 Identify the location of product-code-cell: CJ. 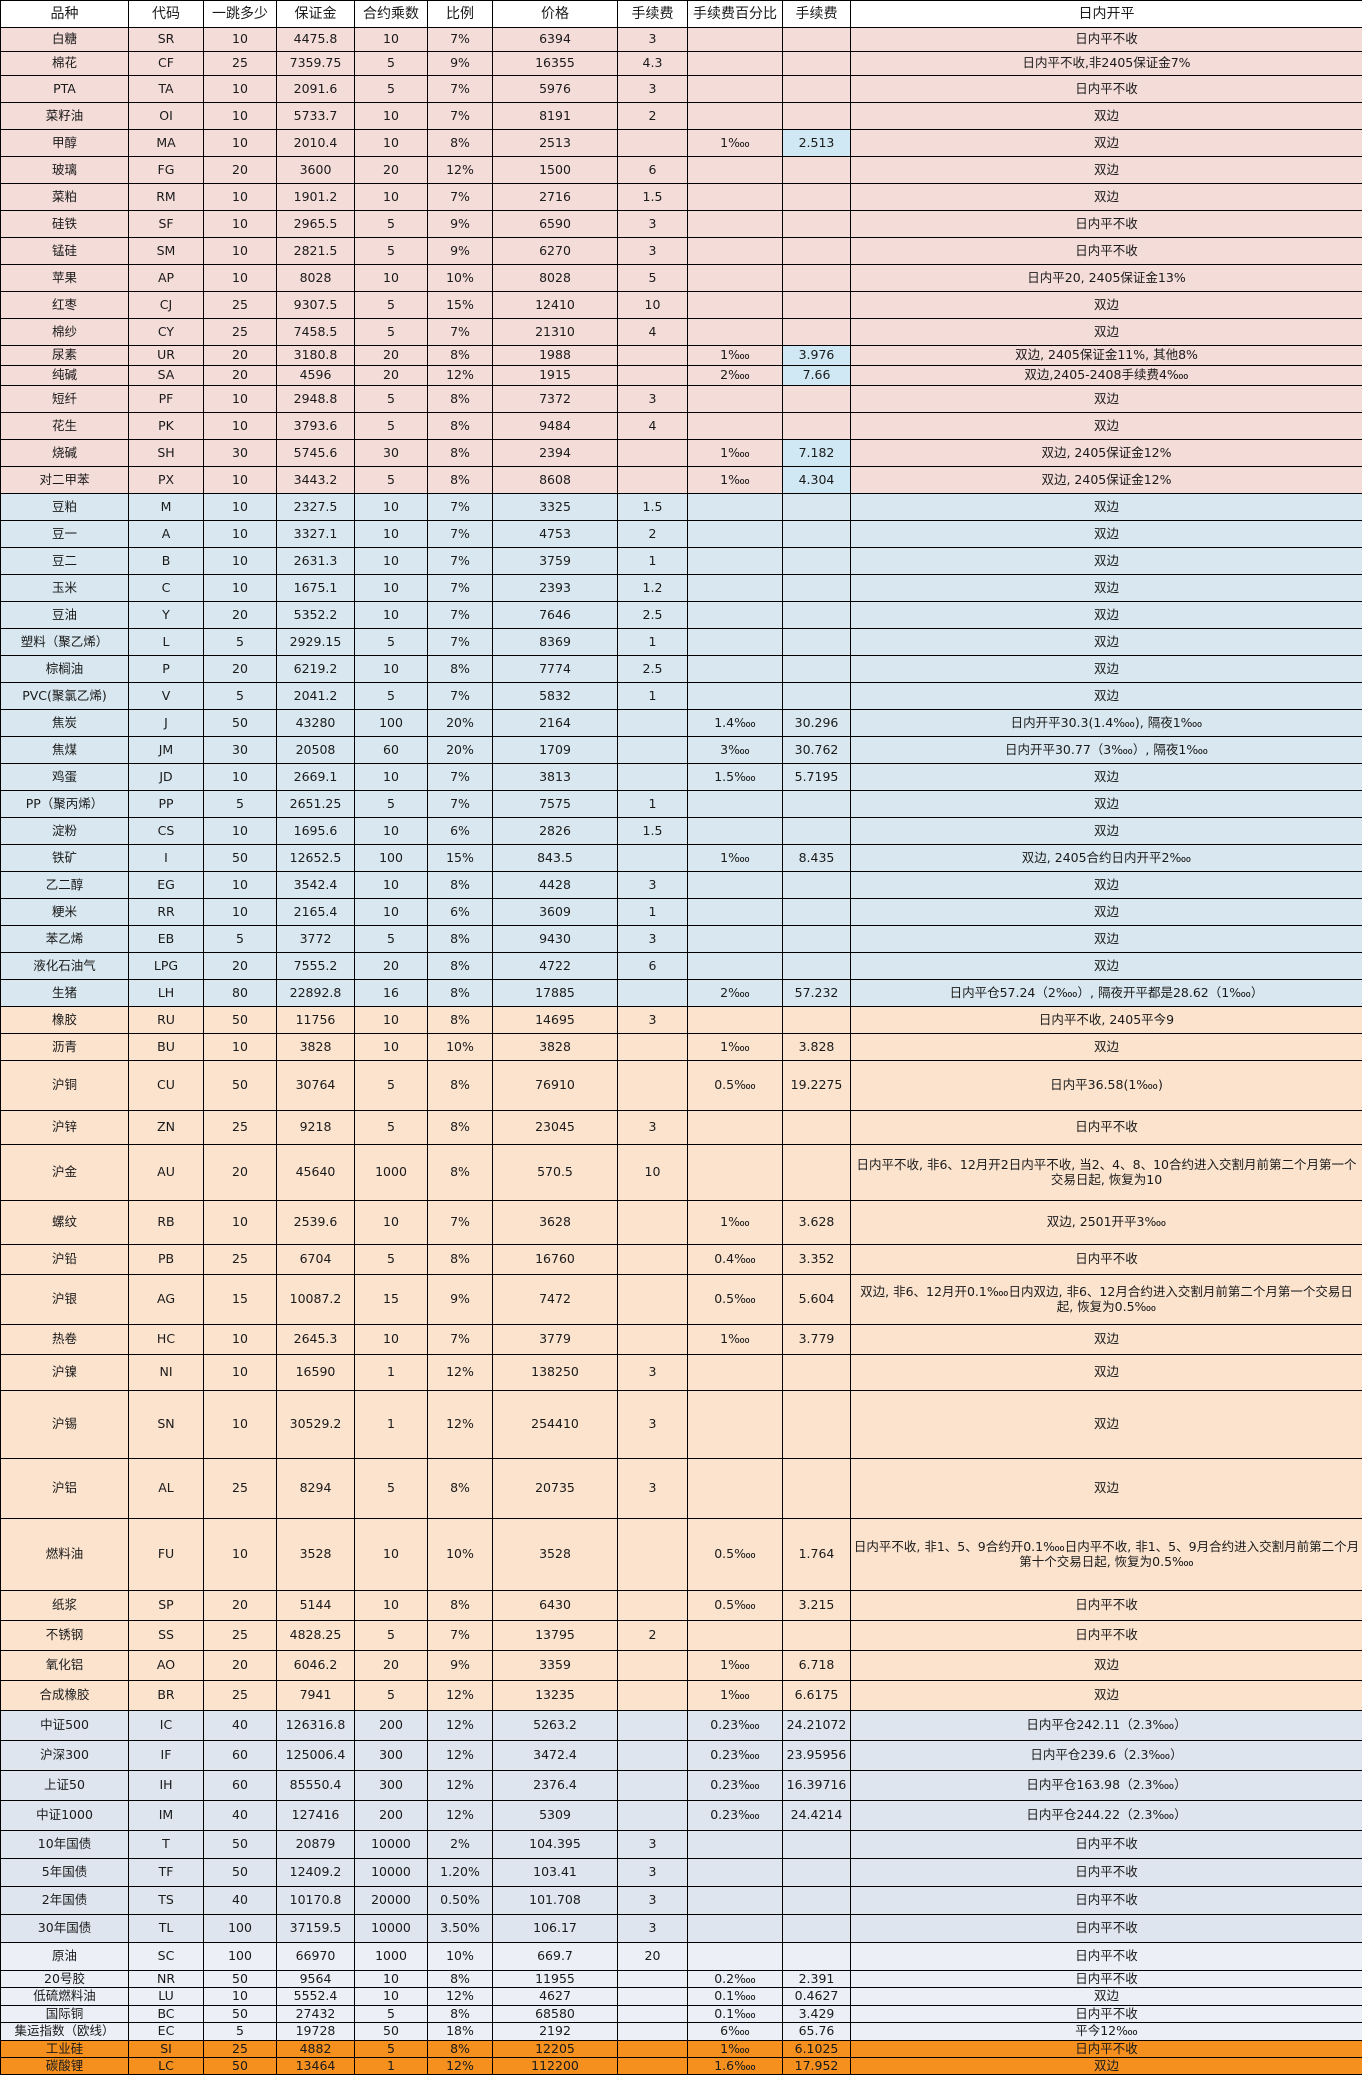
(166, 305).